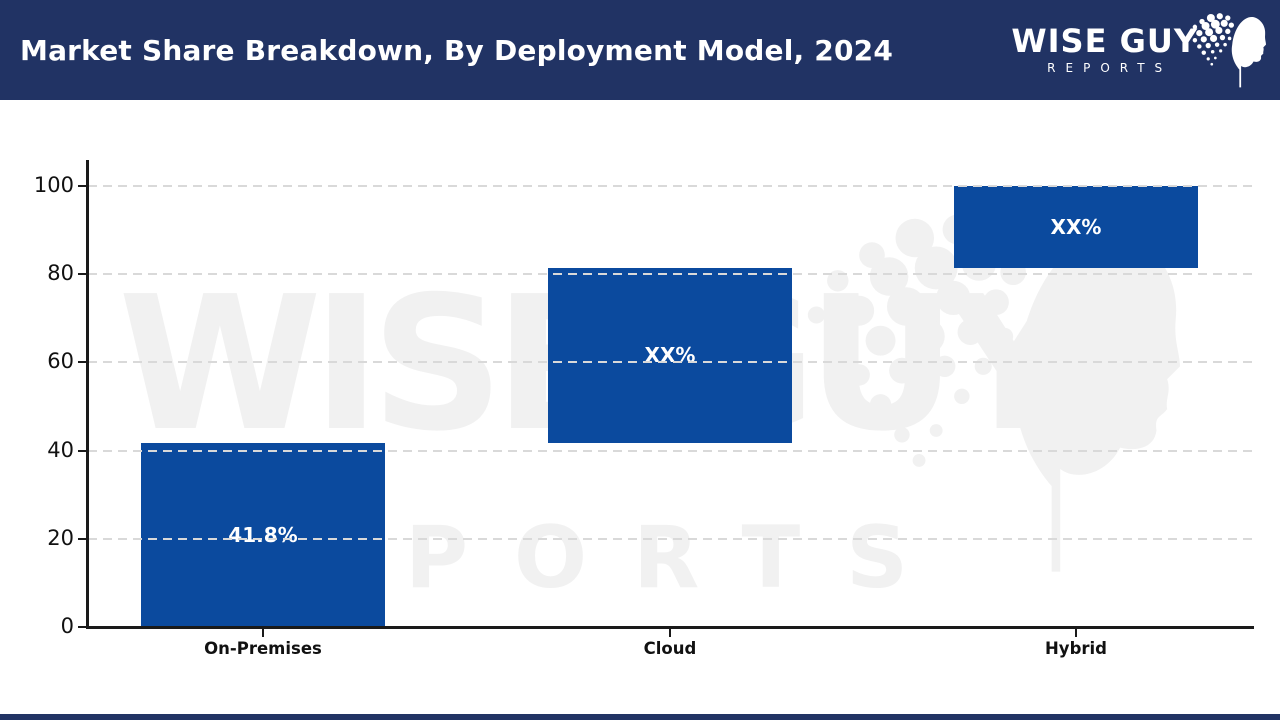  I want to click on x-axis-label-hybrid: Hybrid, so click(1076, 648).